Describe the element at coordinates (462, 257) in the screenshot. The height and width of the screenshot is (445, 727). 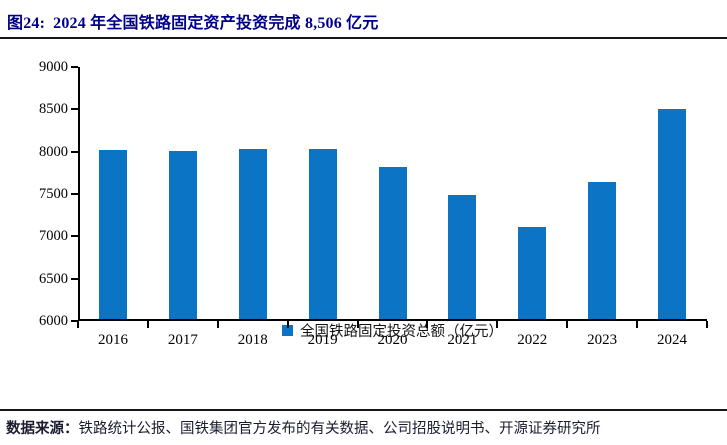
I see `bar-2021` at that location.